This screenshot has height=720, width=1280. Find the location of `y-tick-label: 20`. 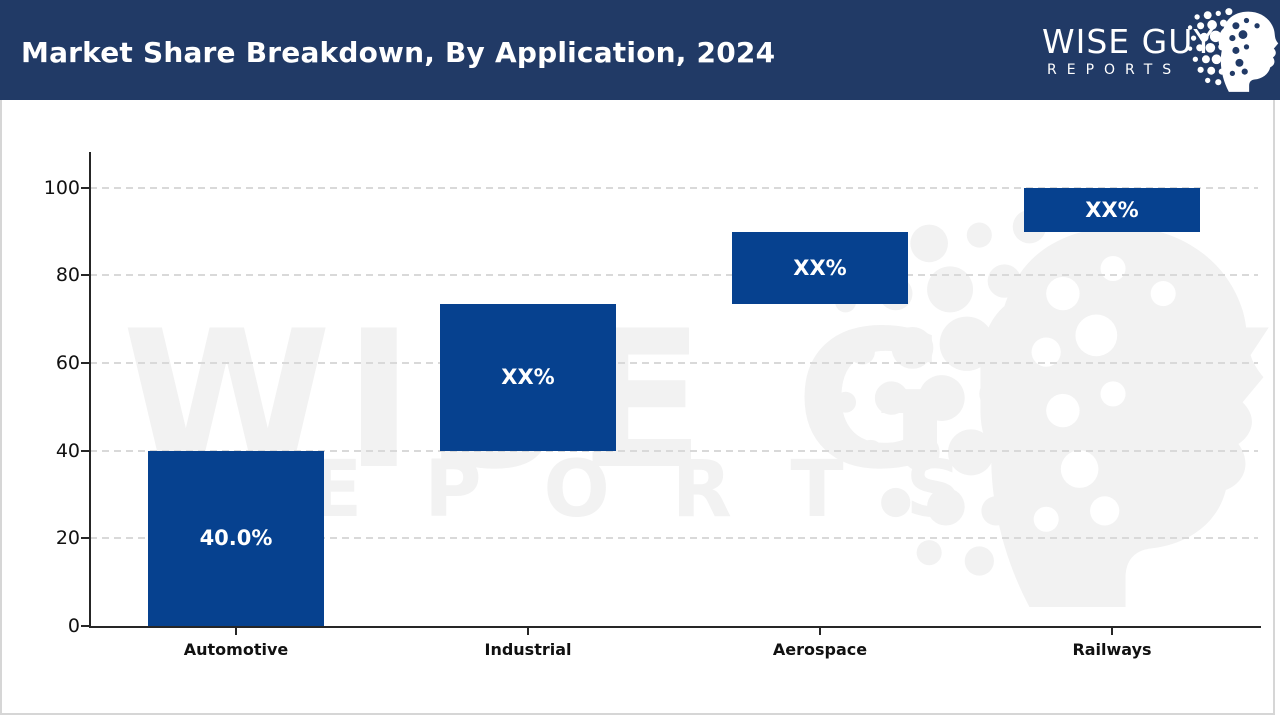

y-tick-label: 20 is located at coordinates (67, 538).